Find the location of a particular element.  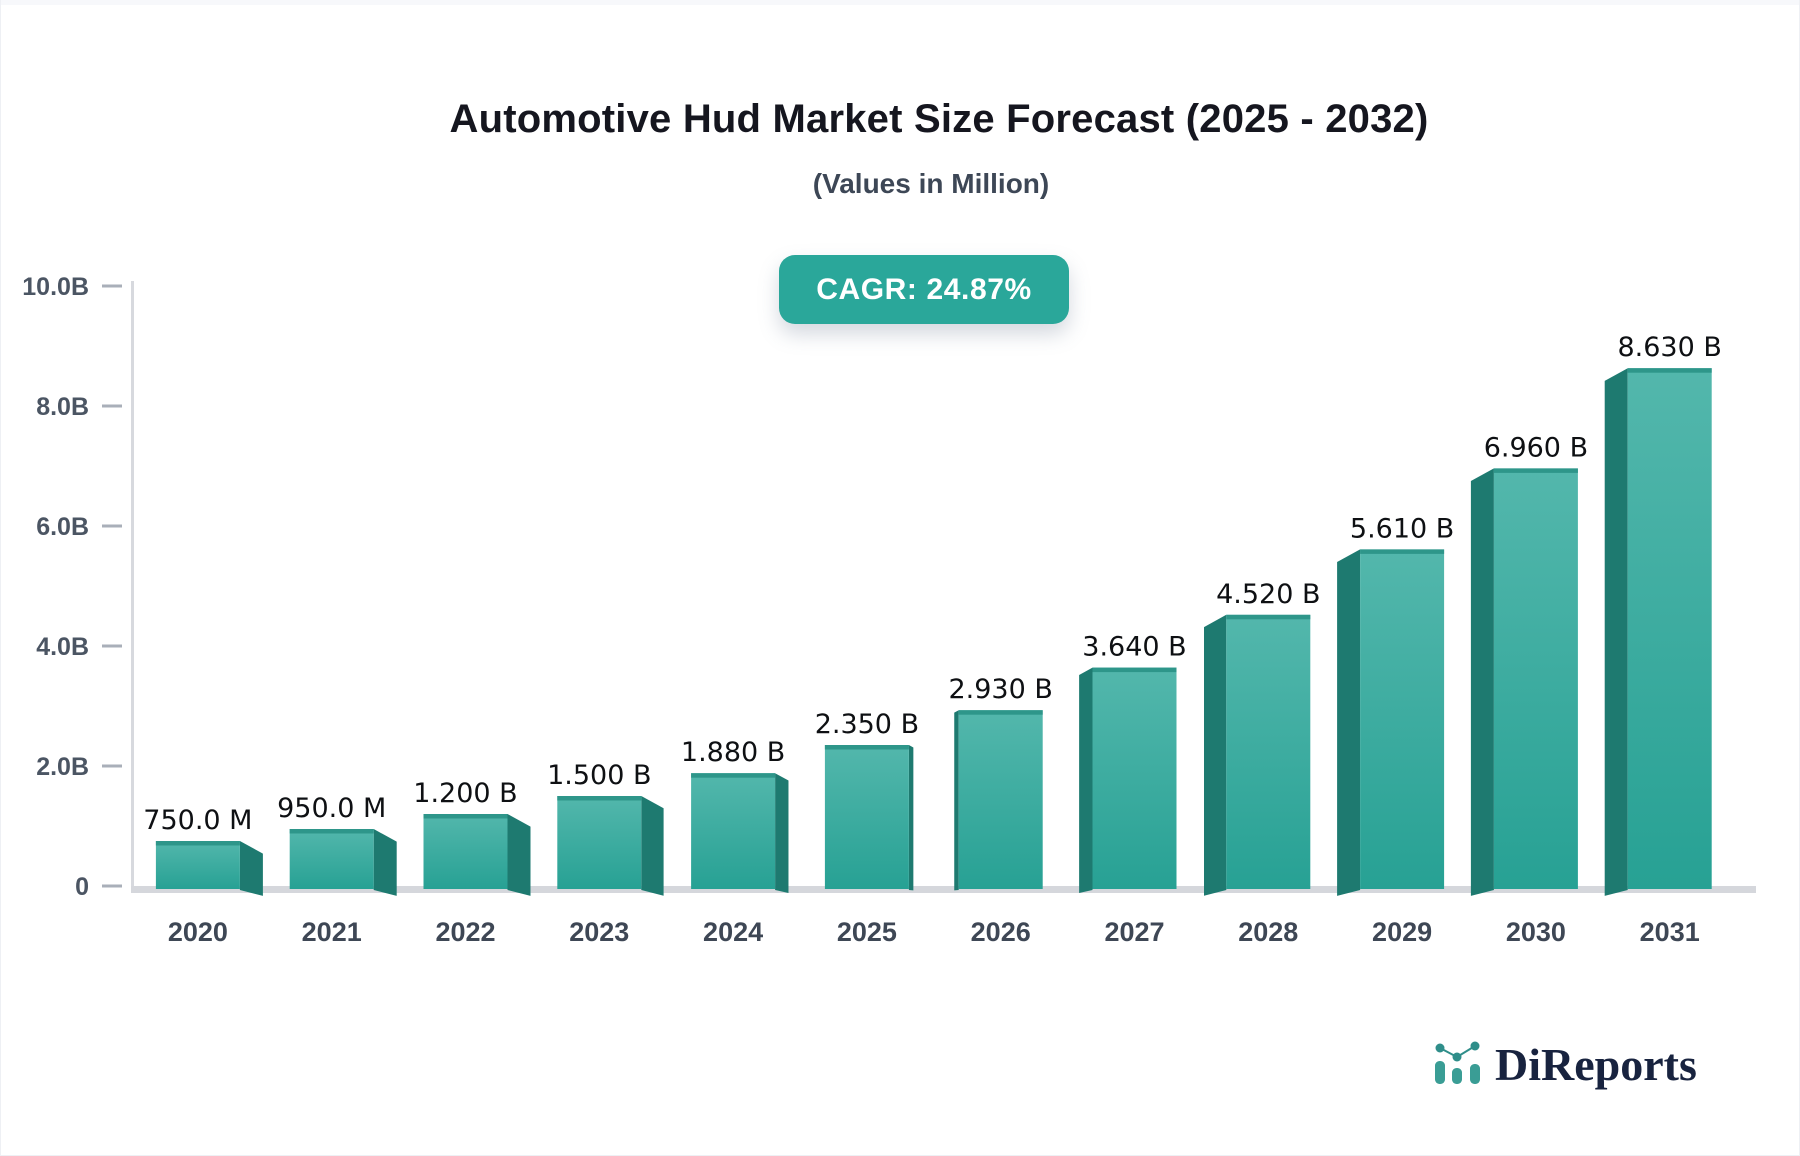

year-label: 2020 is located at coordinates (198, 932).